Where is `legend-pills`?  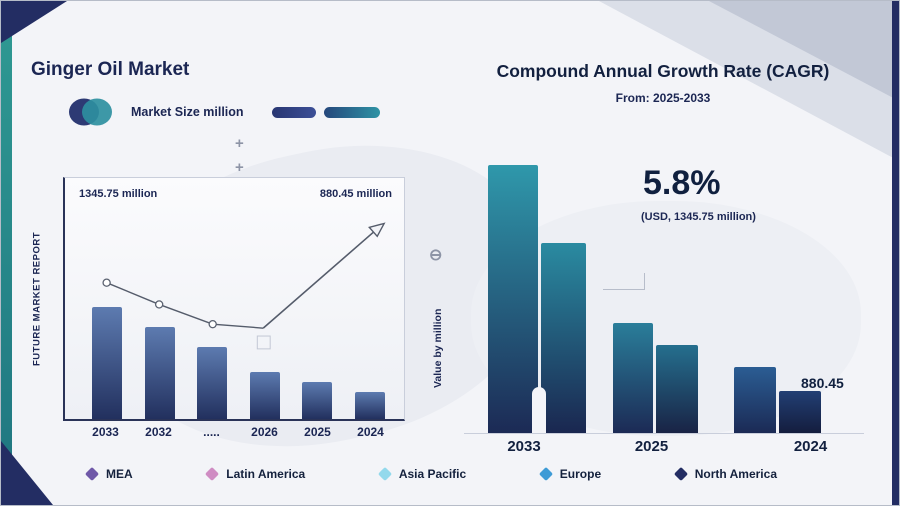 legend-pills is located at coordinates (325, 112).